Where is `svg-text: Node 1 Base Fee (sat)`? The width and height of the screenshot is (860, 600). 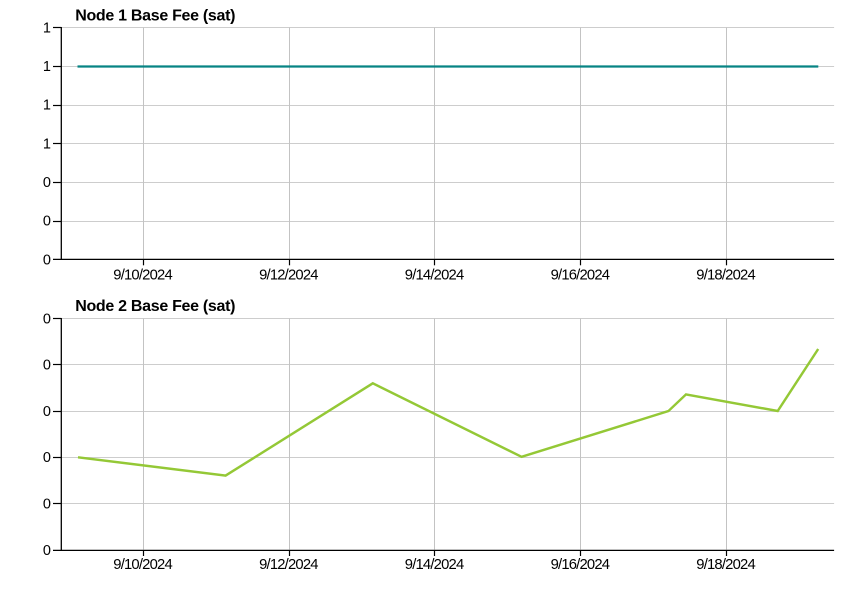 svg-text: Node 1 Base Fee (sat) is located at coordinates (155, 16).